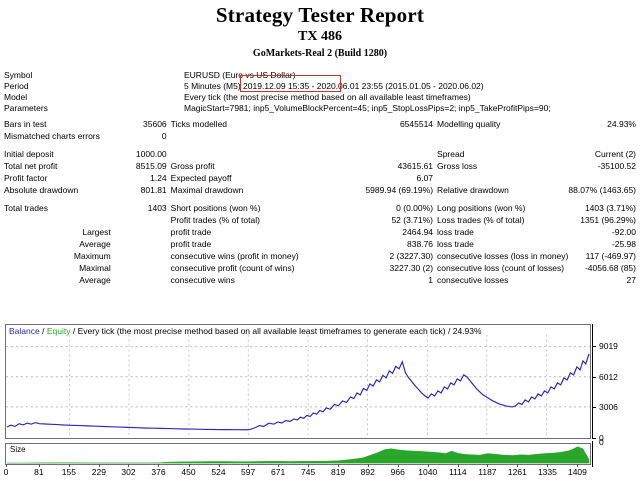 The height and width of the screenshot is (480, 640). What do you see at coordinates (320, 36) in the screenshot?
I see `report-subtitle: TX 486` at bounding box center [320, 36].